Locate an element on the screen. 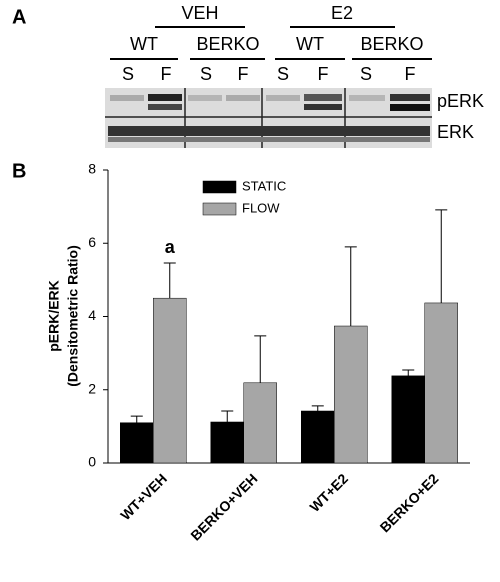  x-tick-label: BERKO+E2 is located at coordinates (409, 502).